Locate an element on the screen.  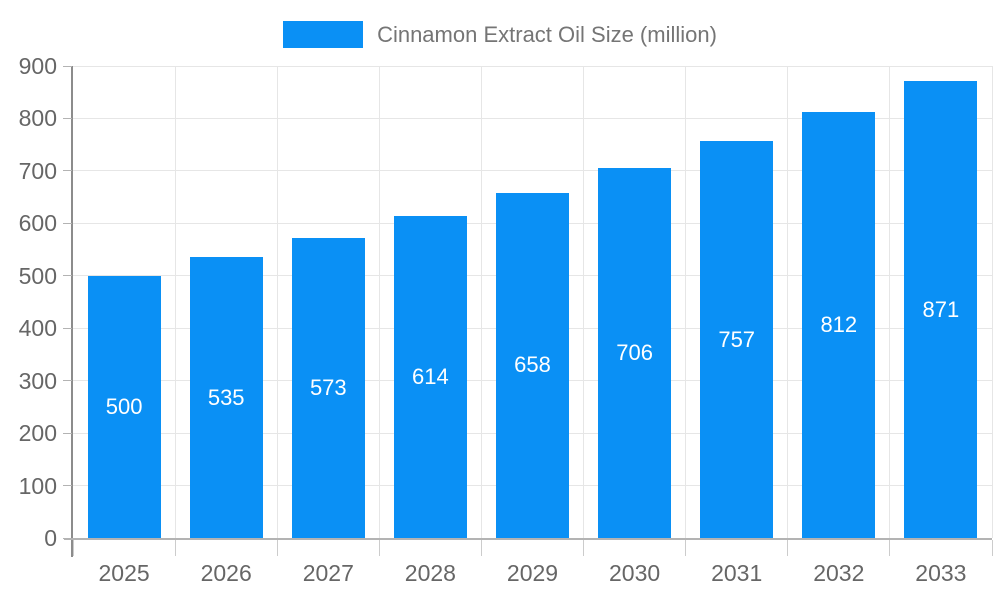
bar-value-label: 573 is located at coordinates (328, 387).